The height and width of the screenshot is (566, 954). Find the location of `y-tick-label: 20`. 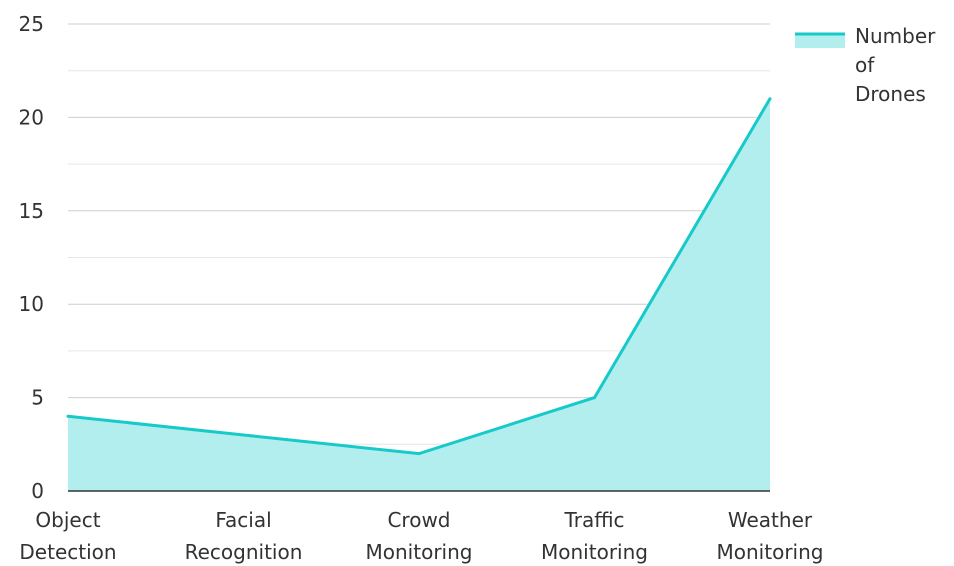

y-tick-label: 20 is located at coordinates (31, 117).